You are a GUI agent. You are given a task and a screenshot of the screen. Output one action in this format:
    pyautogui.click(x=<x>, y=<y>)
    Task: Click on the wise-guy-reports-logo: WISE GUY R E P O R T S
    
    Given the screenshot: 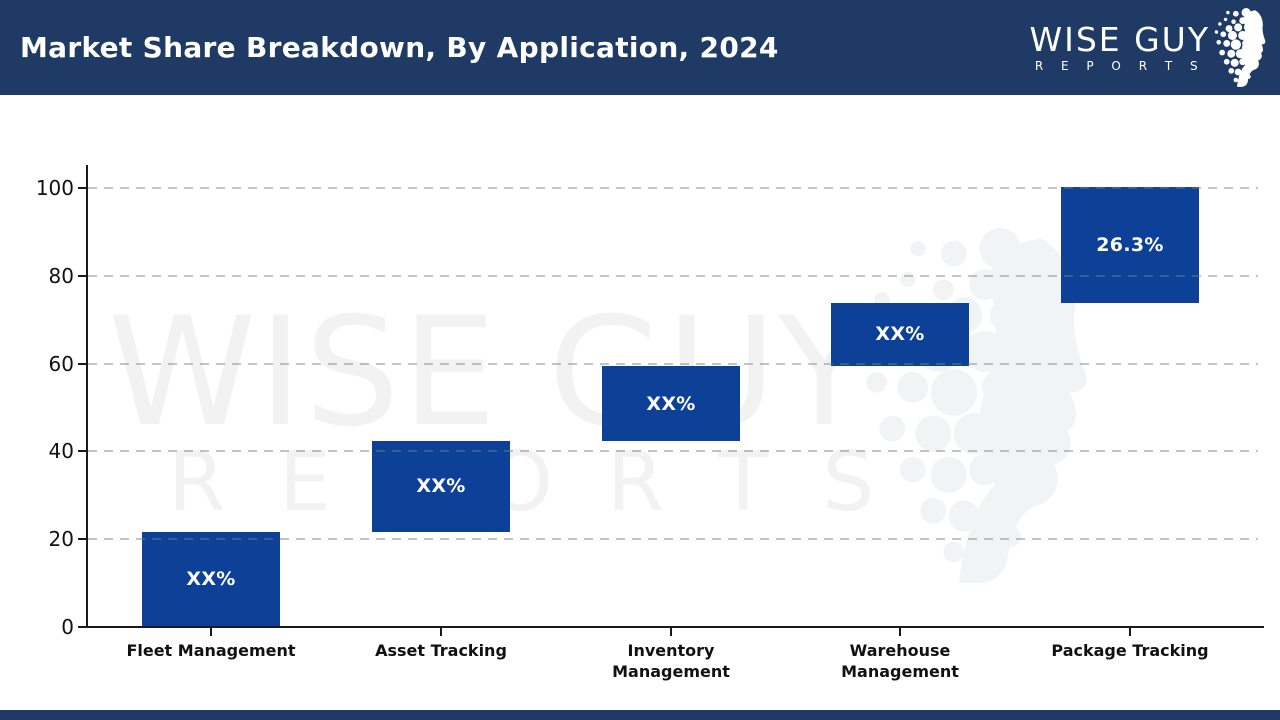 What is the action you would take?
    pyautogui.click(x=1147, y=47)
    